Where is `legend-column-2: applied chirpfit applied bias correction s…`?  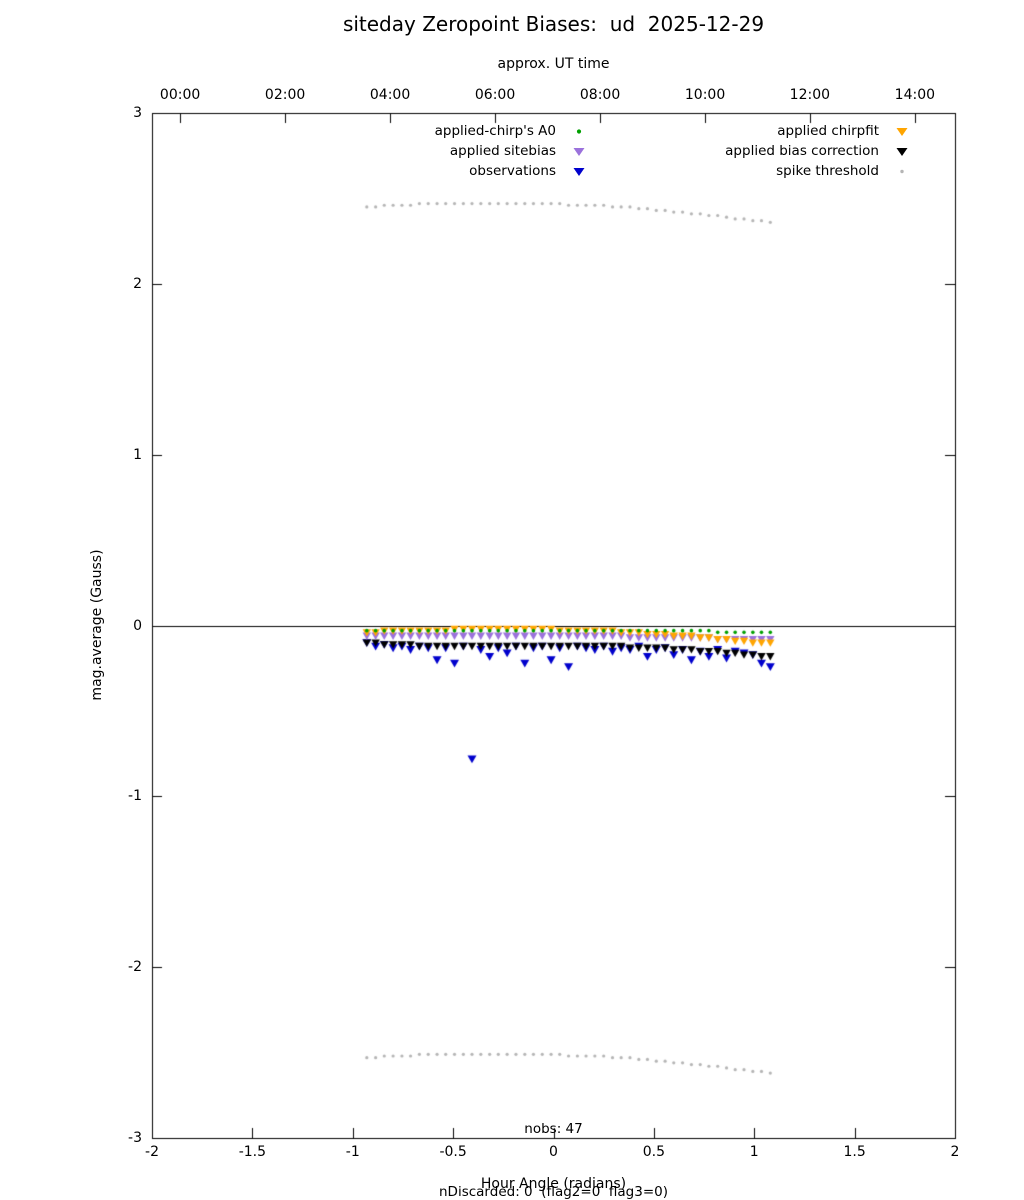
legend-column-2: applied chirpfit applied bias correction s… is located at coordinates (763, 151).